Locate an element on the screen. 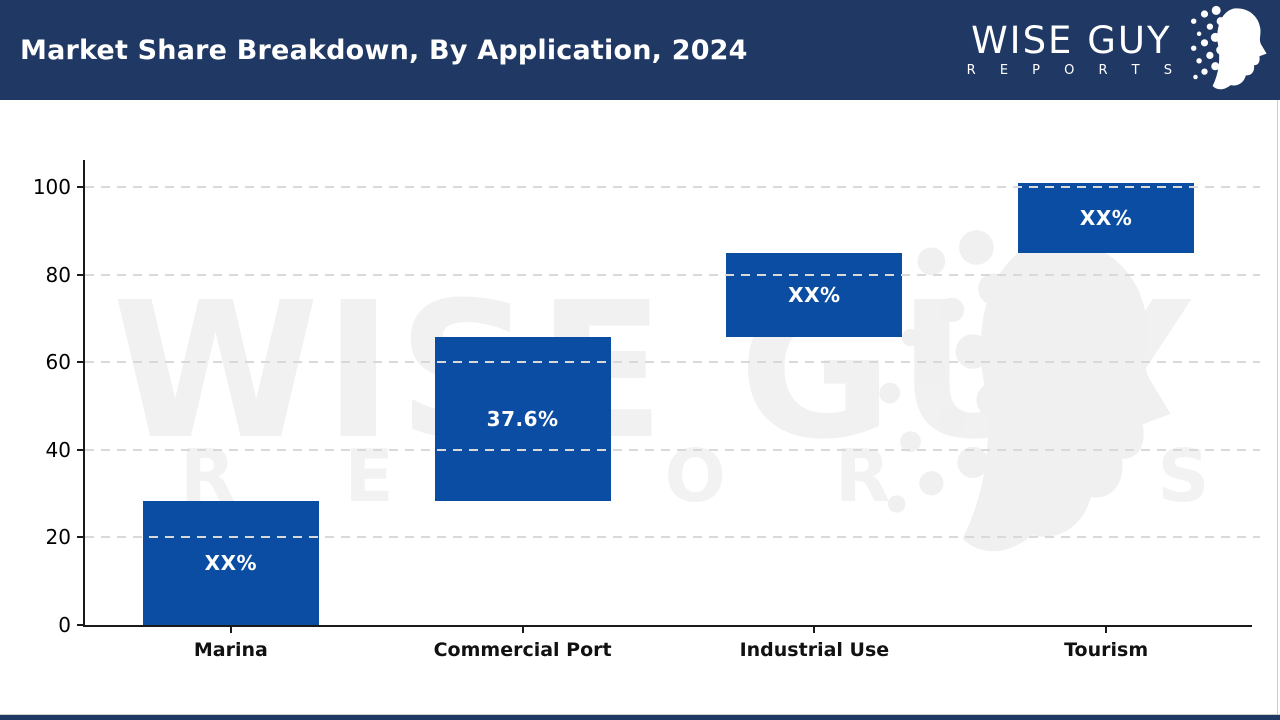 This screenshot has height=720, width=1280. bar-value-label-tourism: XX% is located at coordinates (1106, 217).